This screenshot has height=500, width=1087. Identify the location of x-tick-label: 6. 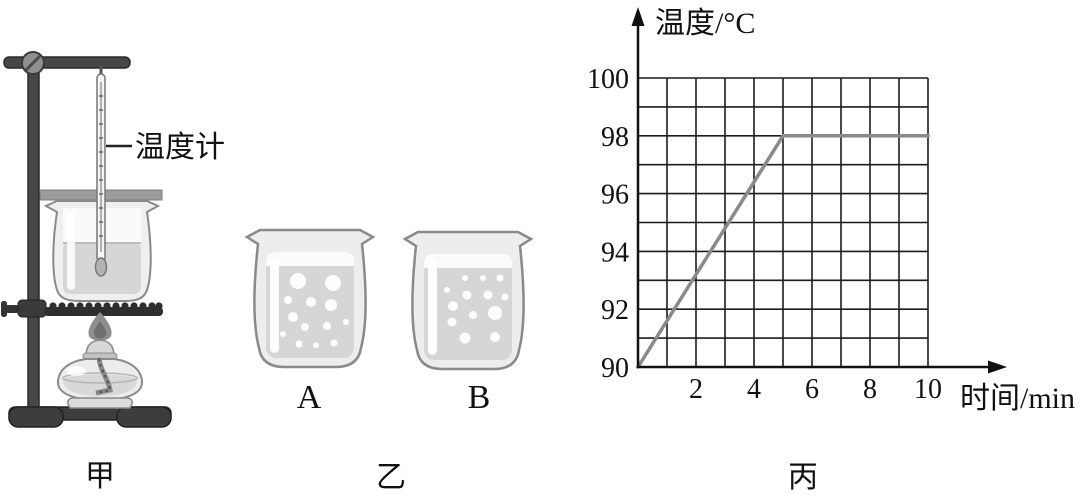
(812, 389).